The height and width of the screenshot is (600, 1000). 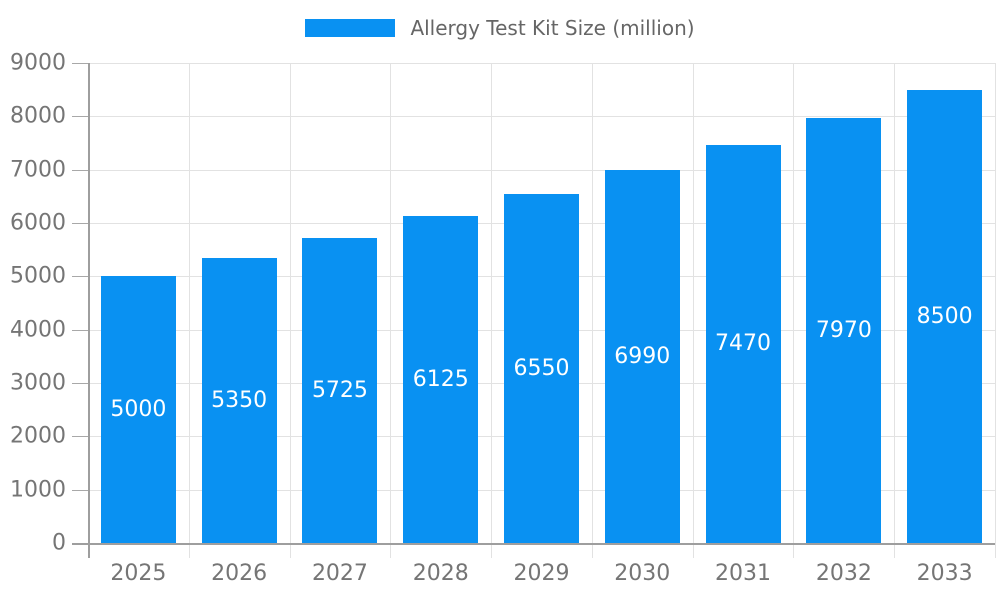 I want to click on bar-value-label: 7970, so click(x=843, y=330).